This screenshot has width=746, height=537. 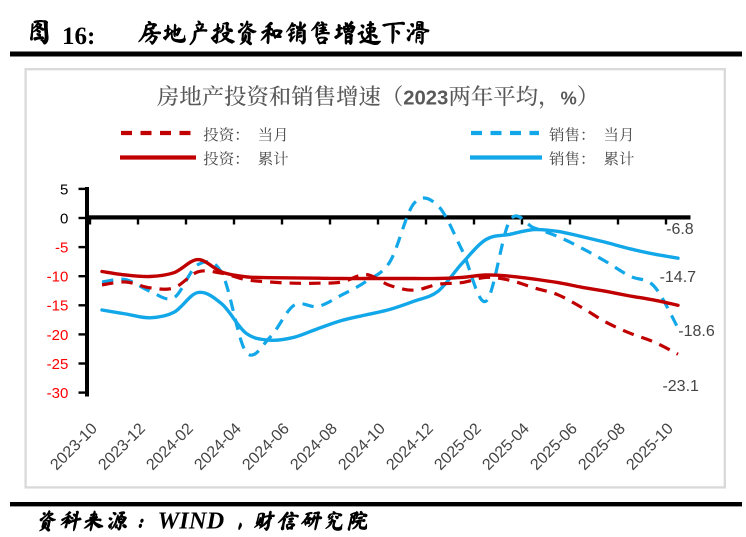 I want to click on svg-text: -23.1, so click(x=680, y=386).